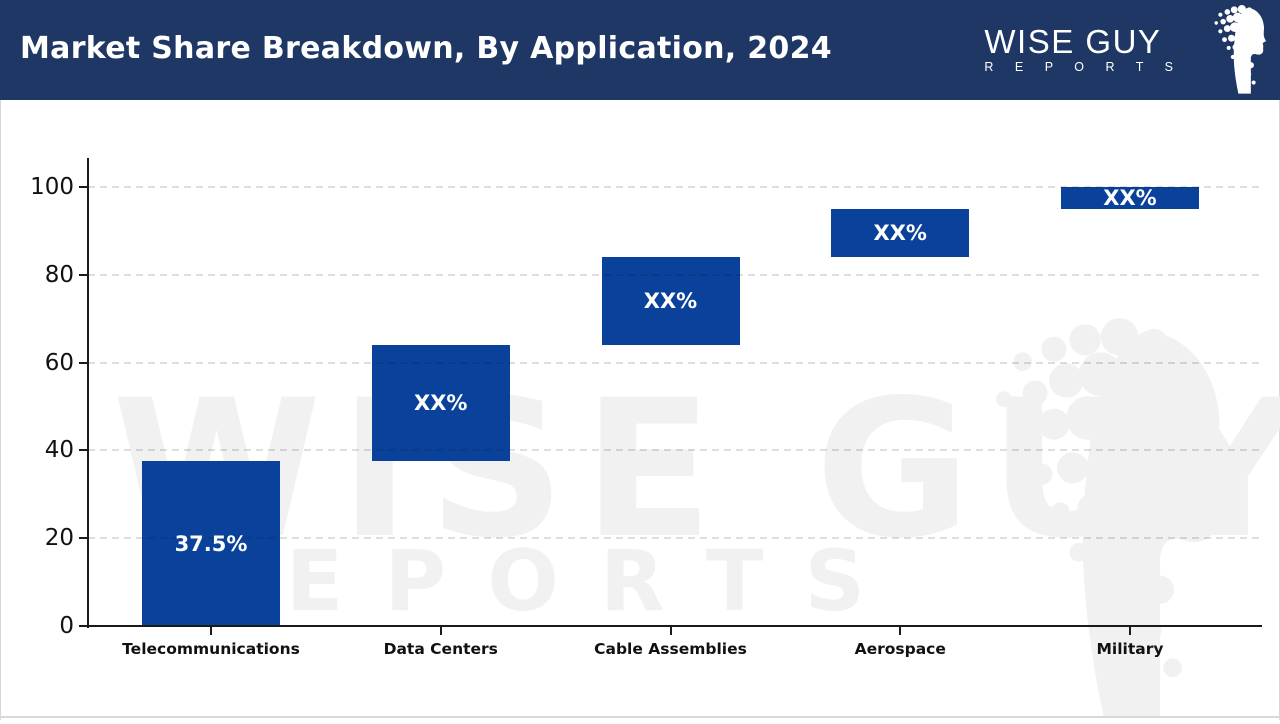 The width and height of the screenshot is (1280, 724). I want to click on watermark-text-secondary: R E P O R T S, so click(525, 581).